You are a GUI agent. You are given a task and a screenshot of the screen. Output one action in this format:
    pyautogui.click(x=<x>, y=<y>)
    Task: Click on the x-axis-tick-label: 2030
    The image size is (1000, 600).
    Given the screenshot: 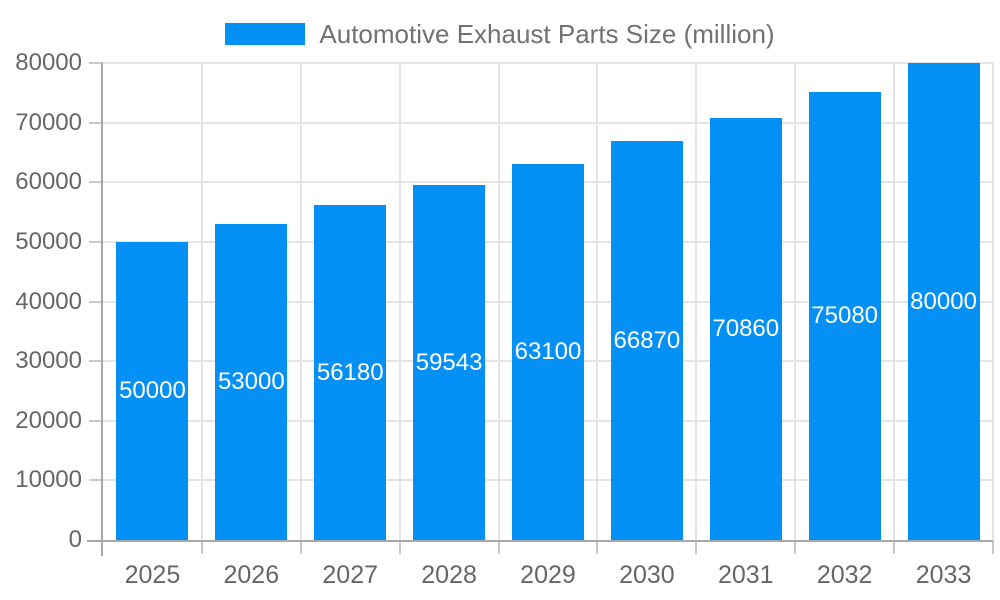 What is the action you would take?
    pyautogui.click(x=647, y=575)
    